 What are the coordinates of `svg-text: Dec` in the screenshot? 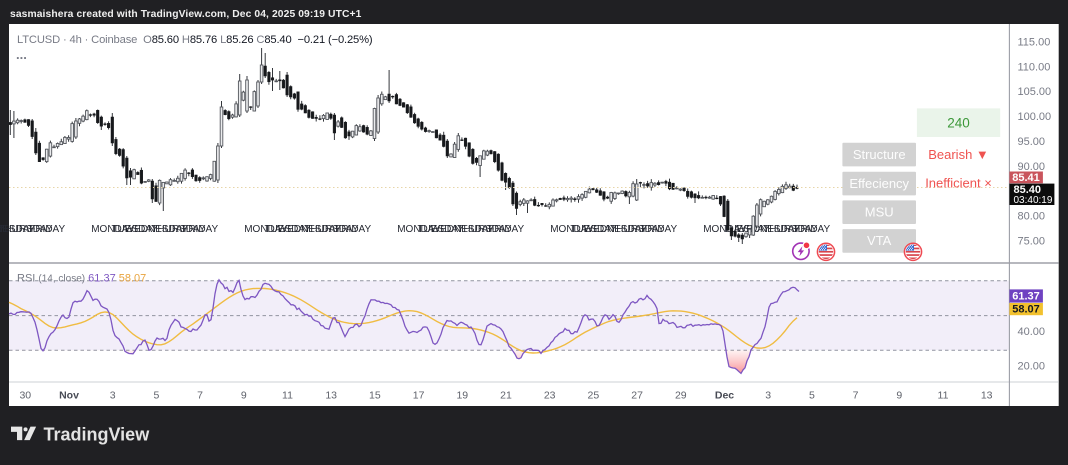 It's located at (724, 396).